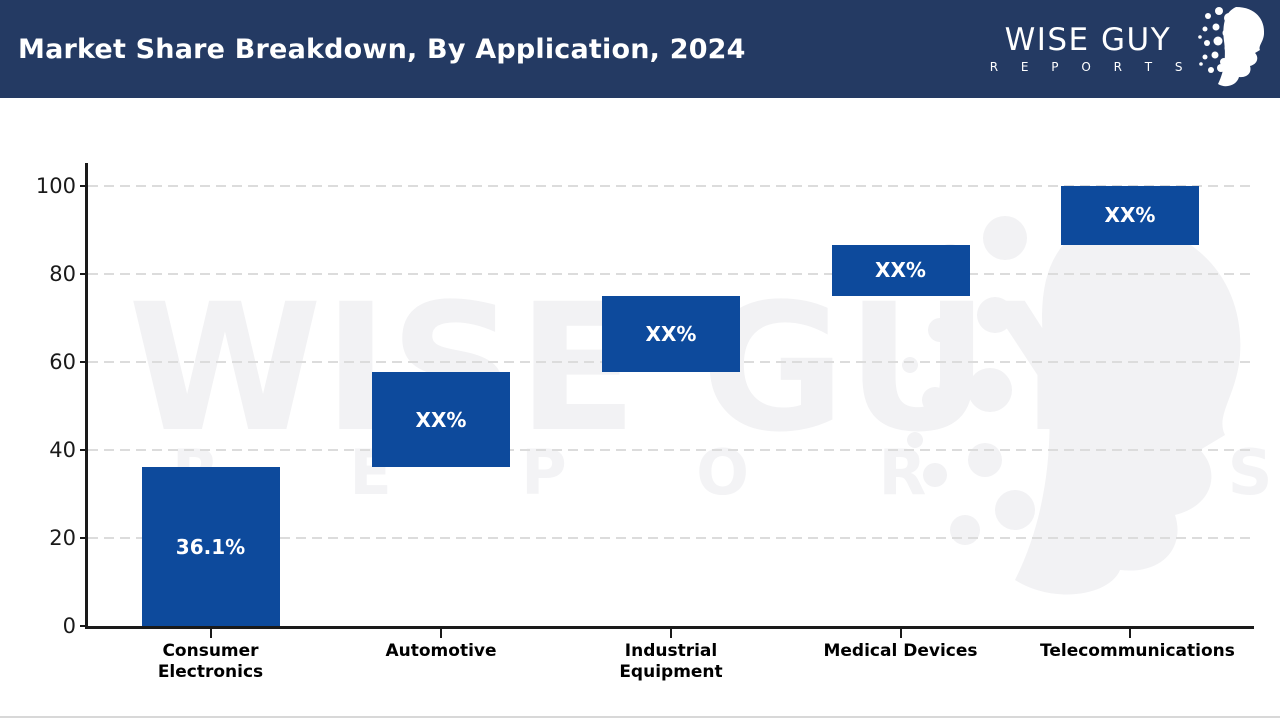 The width and height of the screenshot is (1280, 720). I want to click on x-tick-consumer-electronics, so click(210, 633).